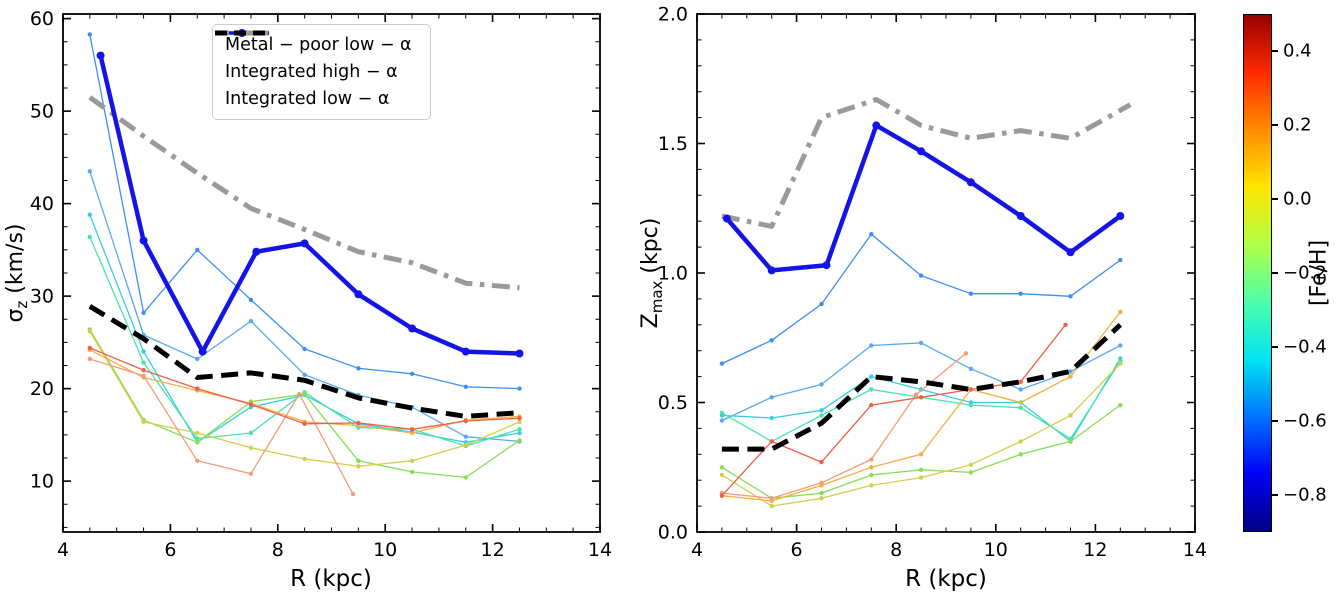  I want to click on y-tick-label: 0.5, so click(673, 403).